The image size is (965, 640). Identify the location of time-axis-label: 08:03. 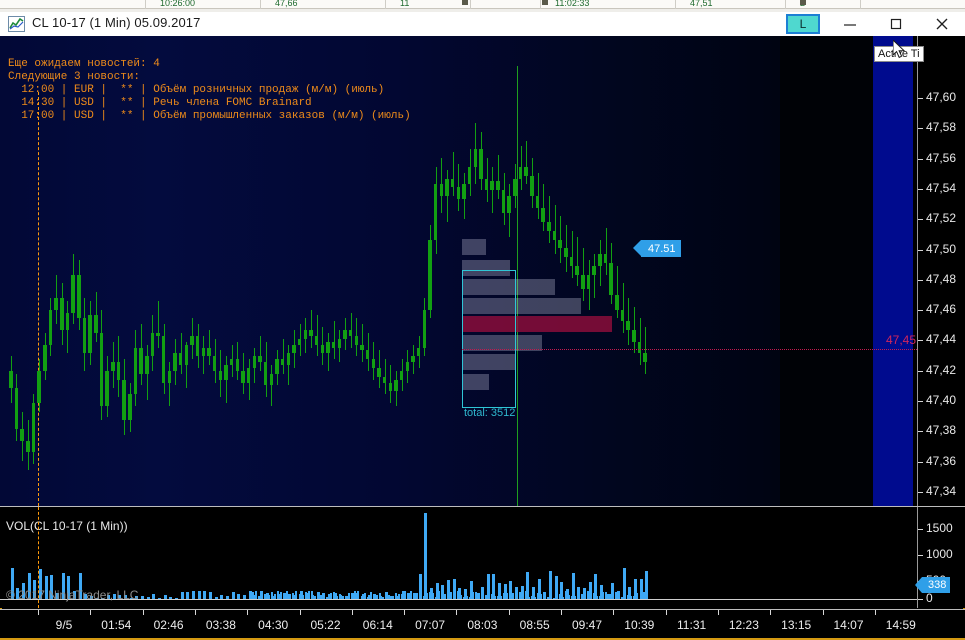
(482, 625).